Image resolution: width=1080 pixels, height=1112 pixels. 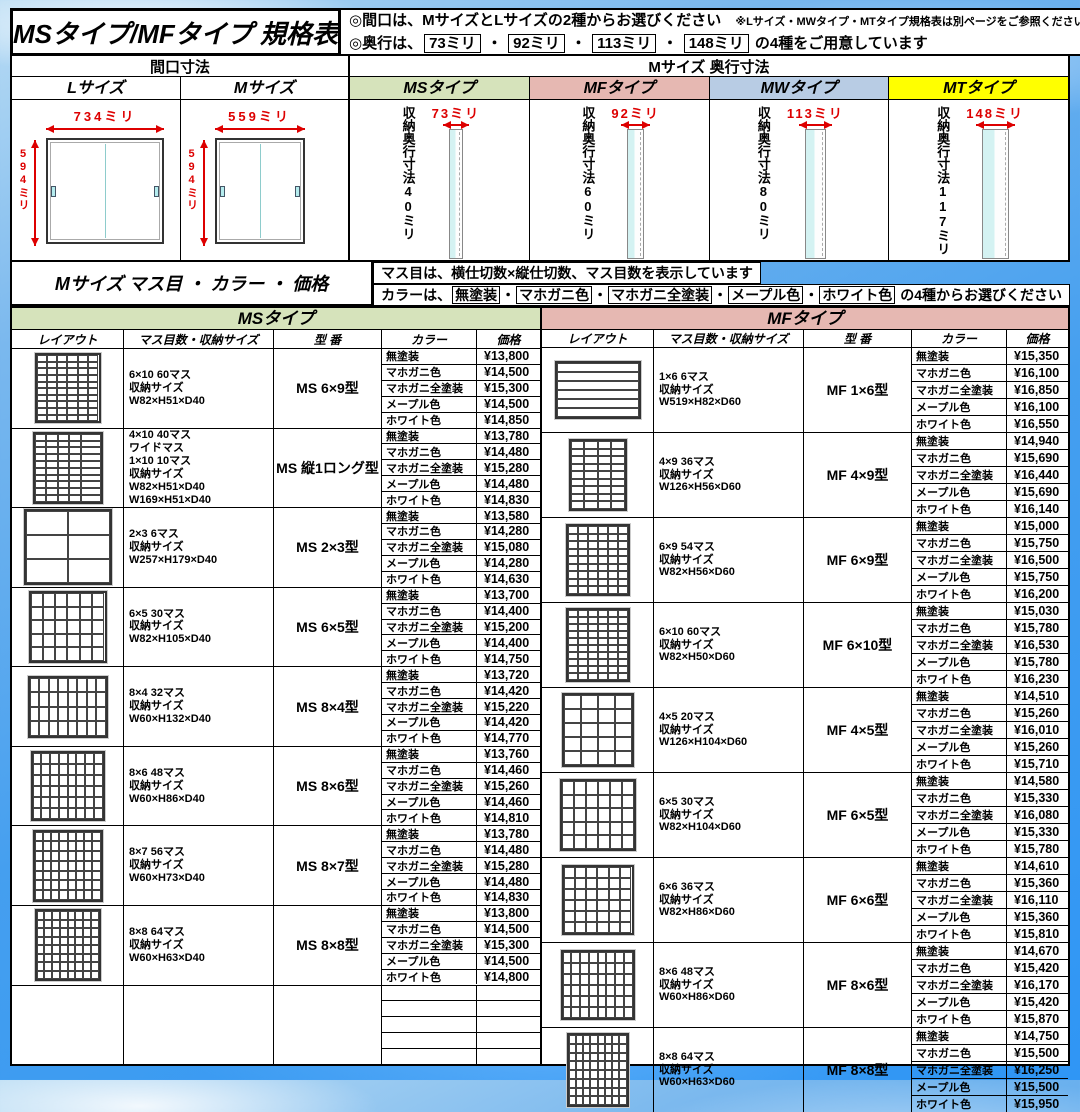 I want to click on price-cell, so click(x=508, y=993).